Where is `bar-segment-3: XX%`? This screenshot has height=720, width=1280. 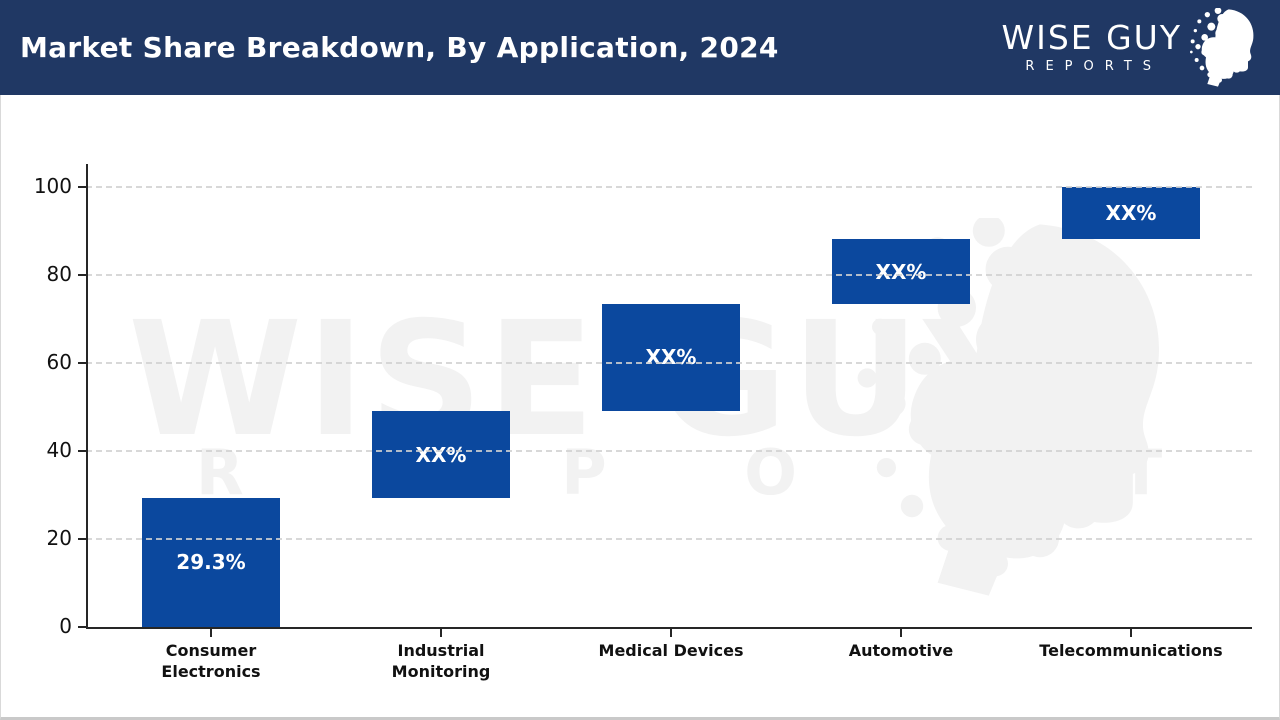
bar-segment-3: XX% is located at coordinates (901, 271).